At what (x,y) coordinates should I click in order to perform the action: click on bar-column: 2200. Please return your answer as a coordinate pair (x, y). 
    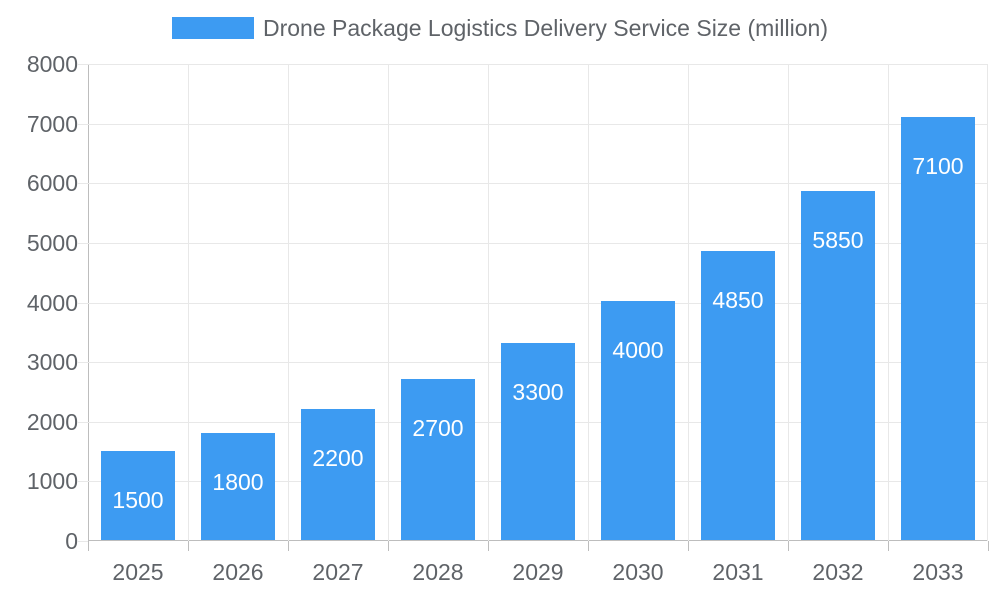
    Looking at the image, I should click on (338, 474).